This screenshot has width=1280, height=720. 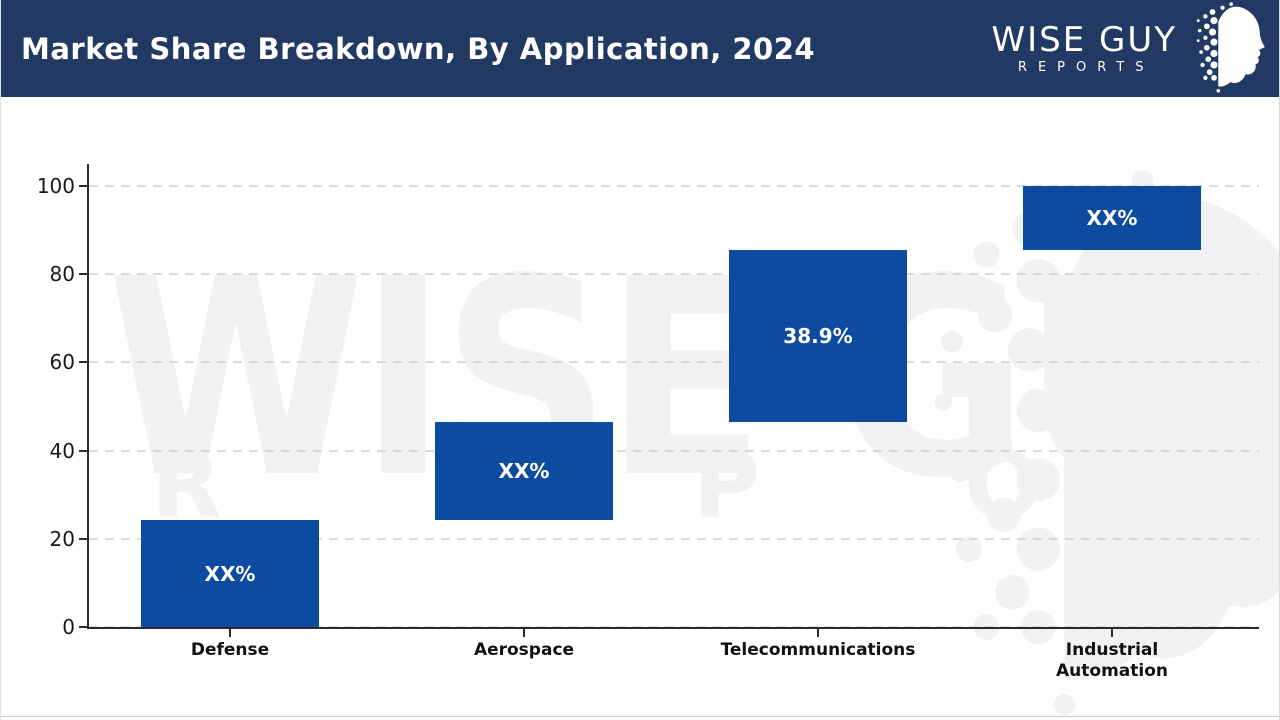 I want to click on x-axis-label-line: Telecommunications, so click(x=818, y=650).